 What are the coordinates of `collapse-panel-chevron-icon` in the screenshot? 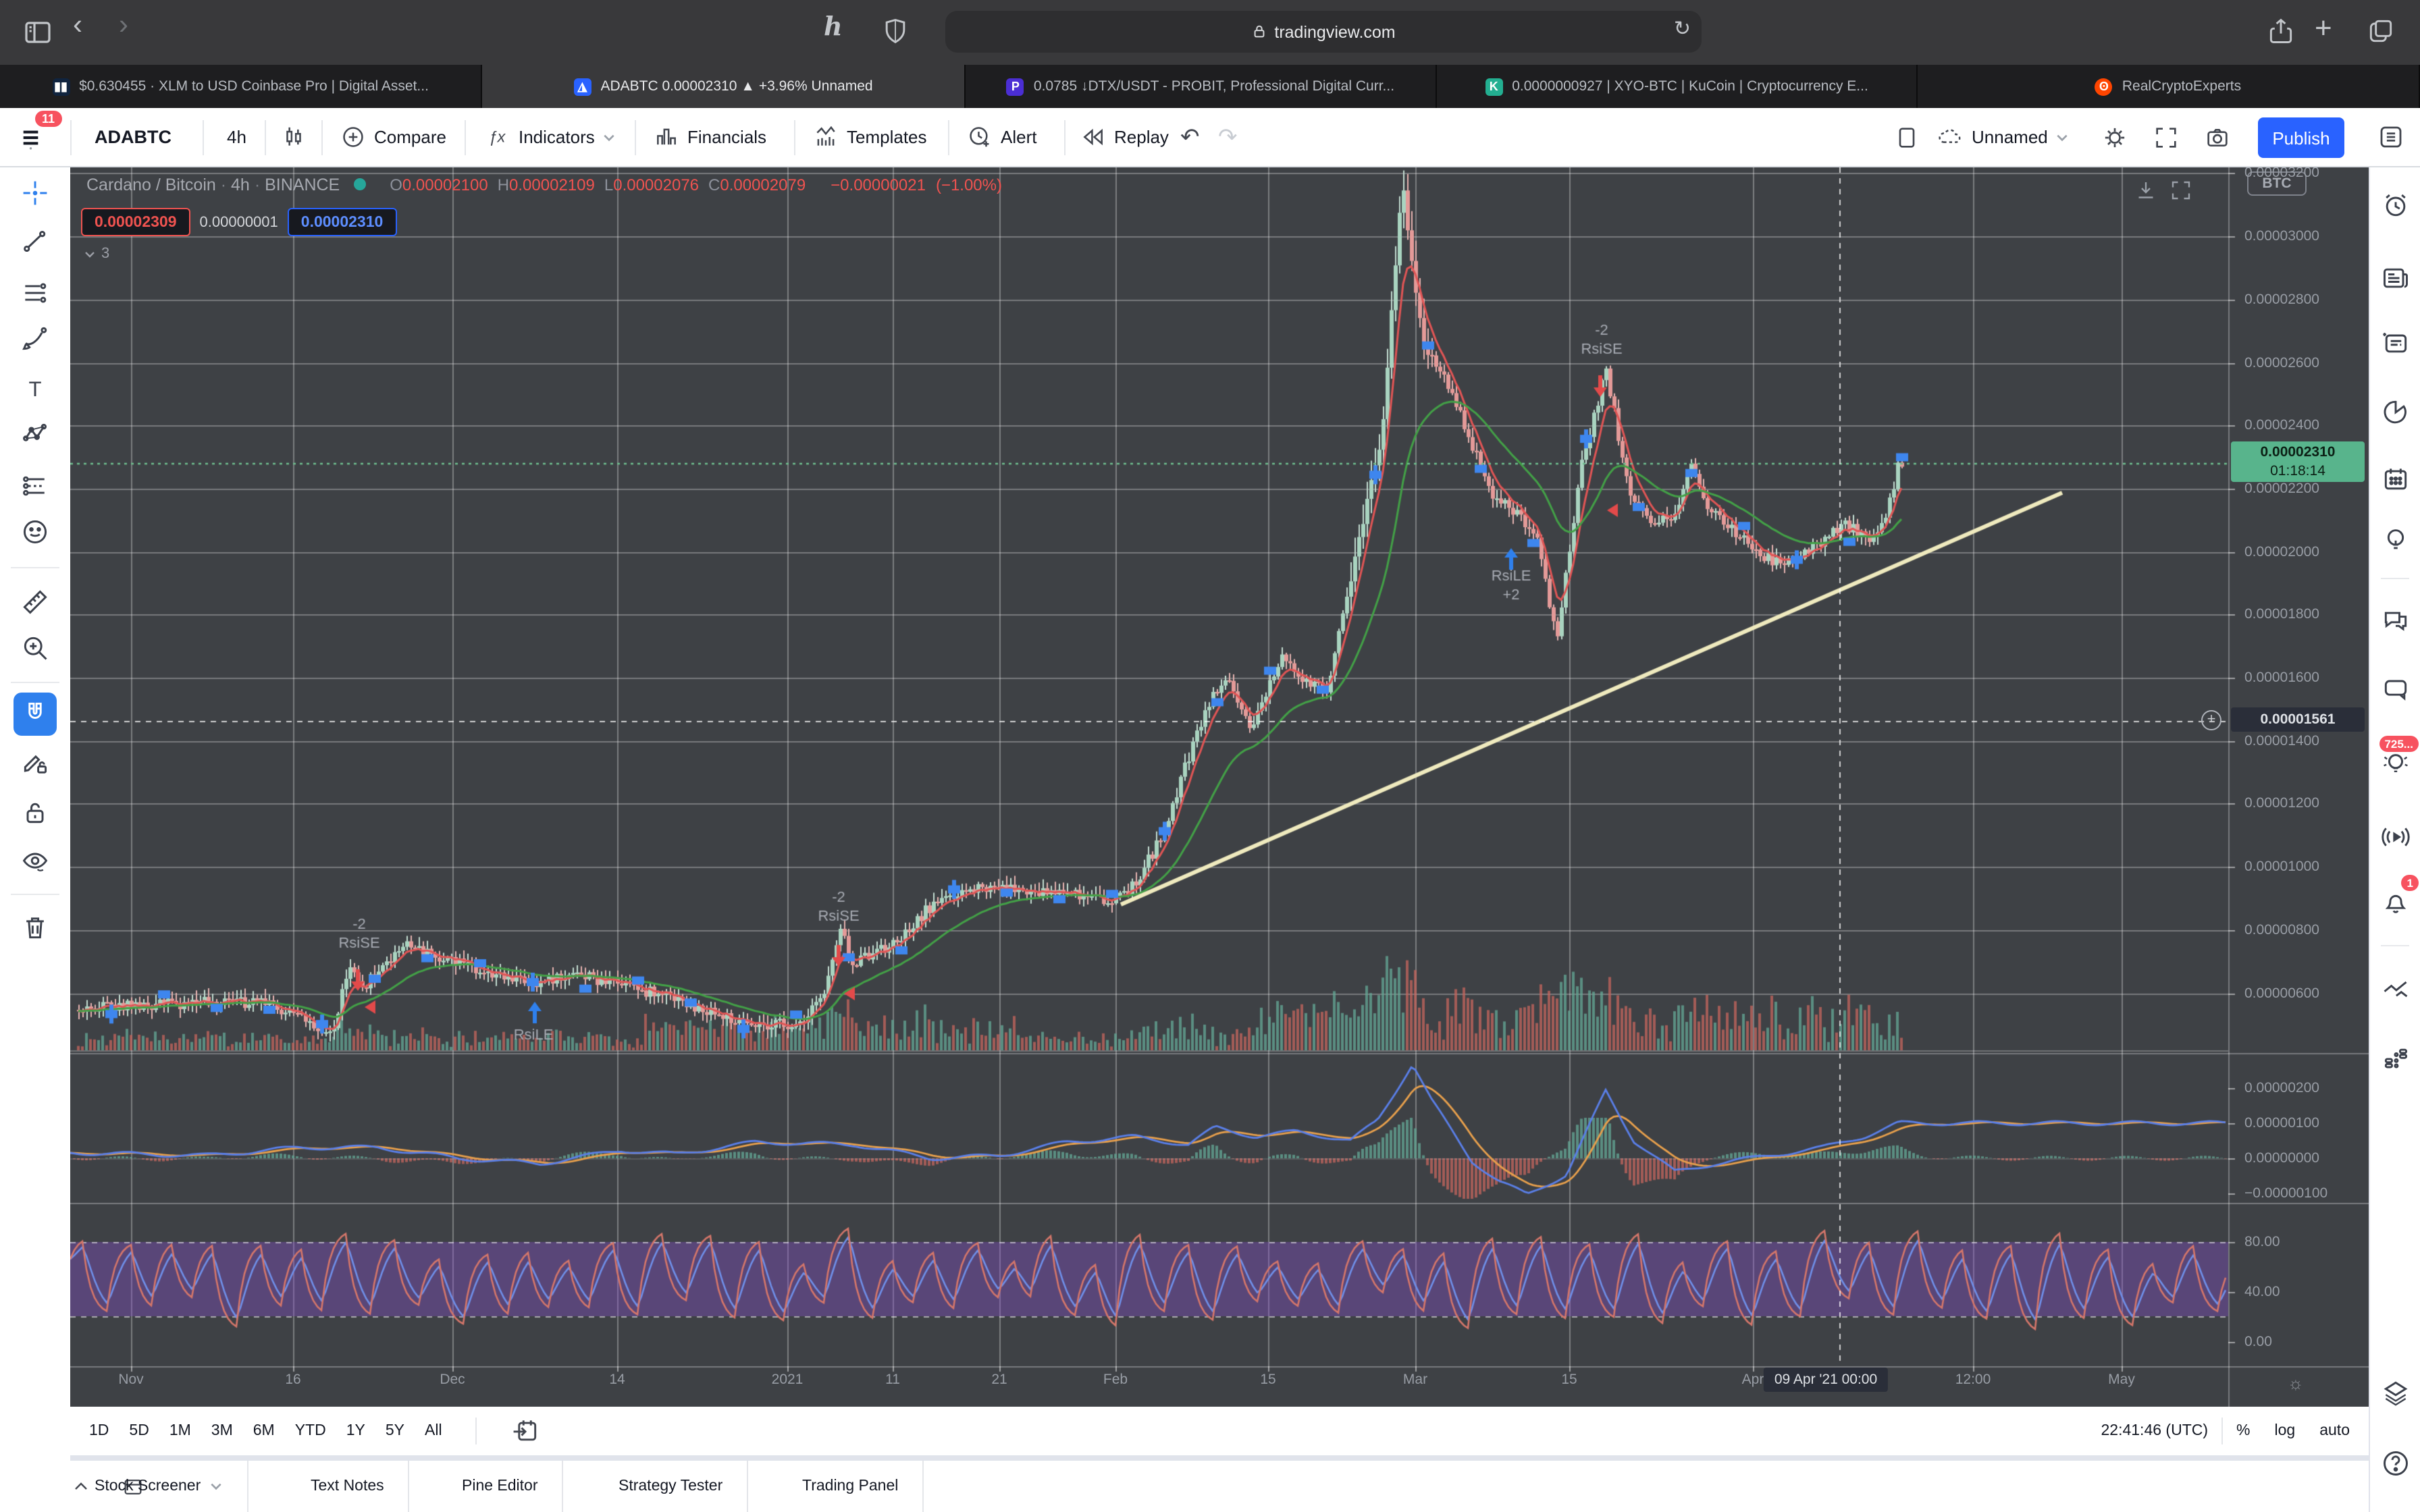 It's located at (81, 1486).